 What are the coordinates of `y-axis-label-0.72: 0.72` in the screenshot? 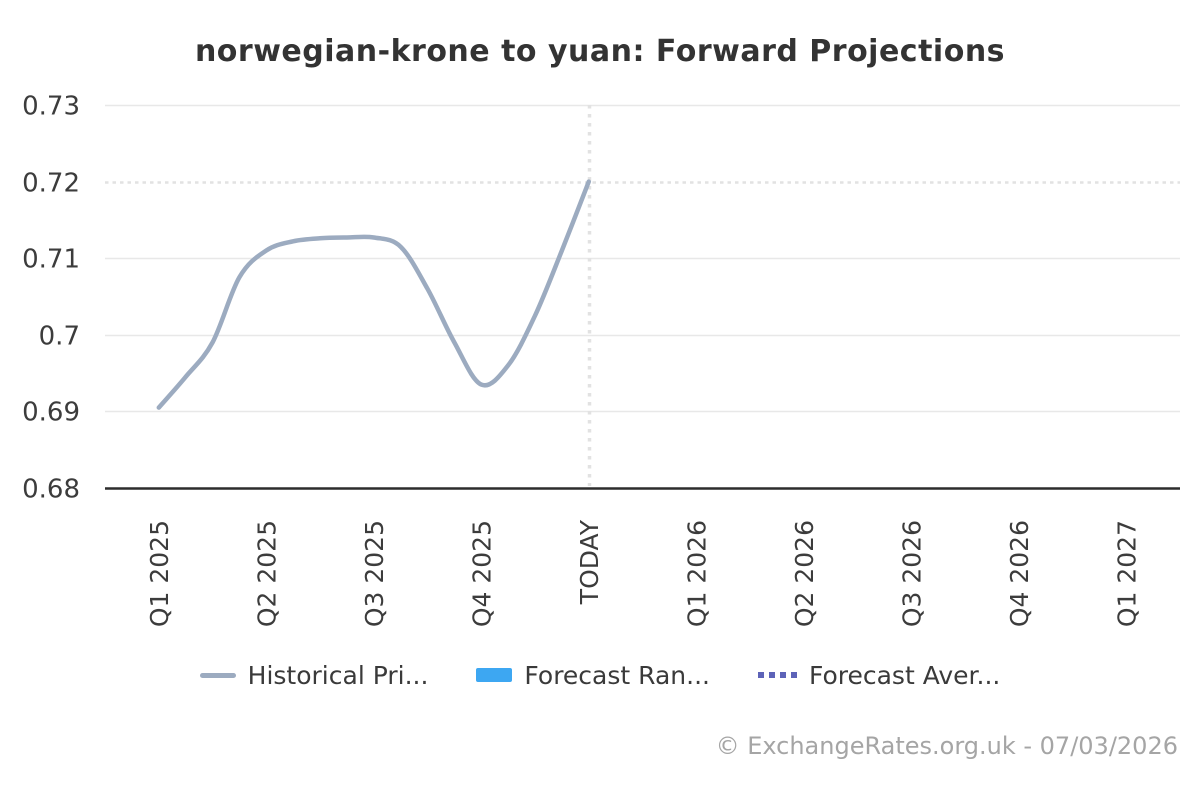 It's located at (51, 184).